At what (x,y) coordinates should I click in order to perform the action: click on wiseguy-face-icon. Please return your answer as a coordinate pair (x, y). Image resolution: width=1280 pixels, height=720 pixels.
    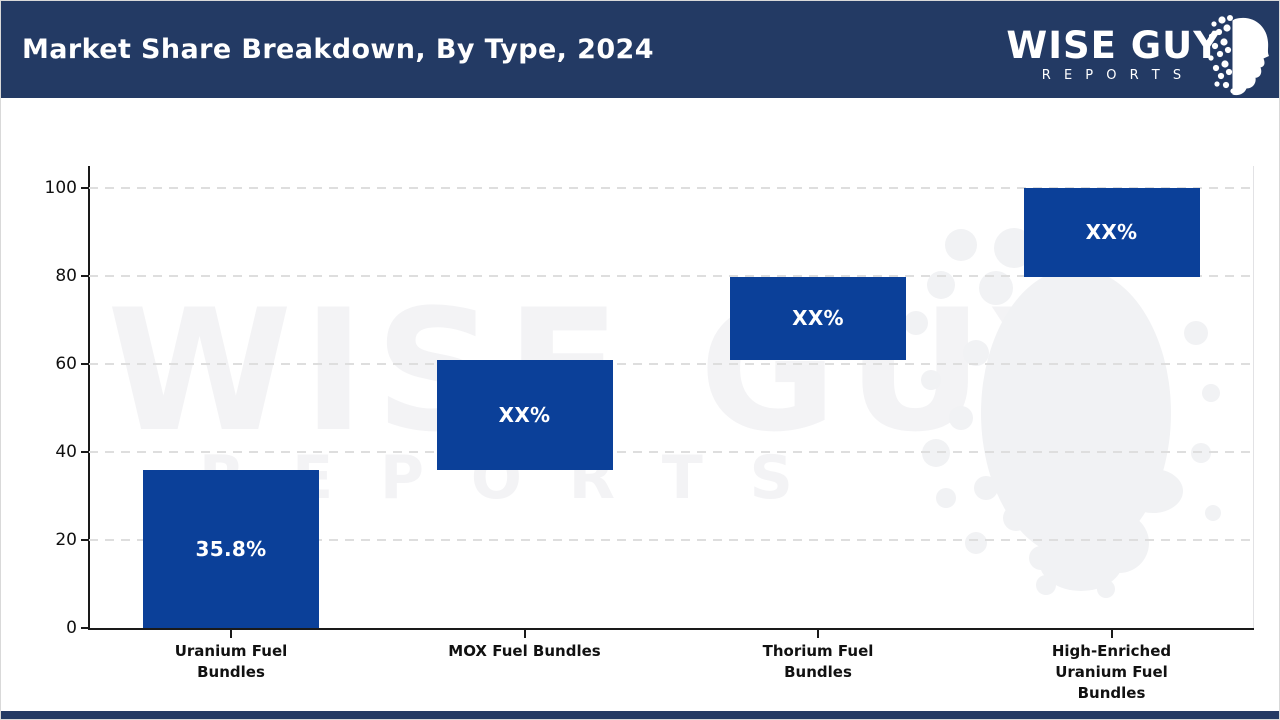
    Looking at the image, I should click on (1238, 55).